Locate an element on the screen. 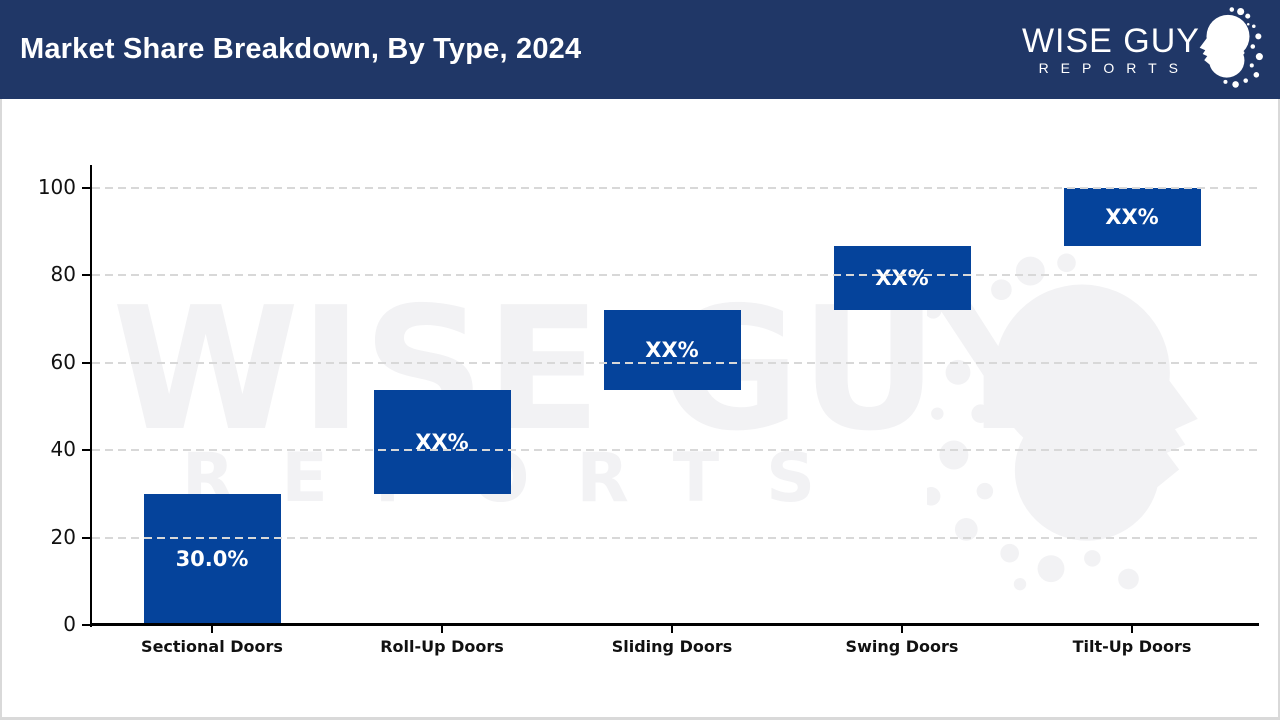 This screenshot has width=1280, height=720. face-profile-icon is located at coordinates (1231, 47).